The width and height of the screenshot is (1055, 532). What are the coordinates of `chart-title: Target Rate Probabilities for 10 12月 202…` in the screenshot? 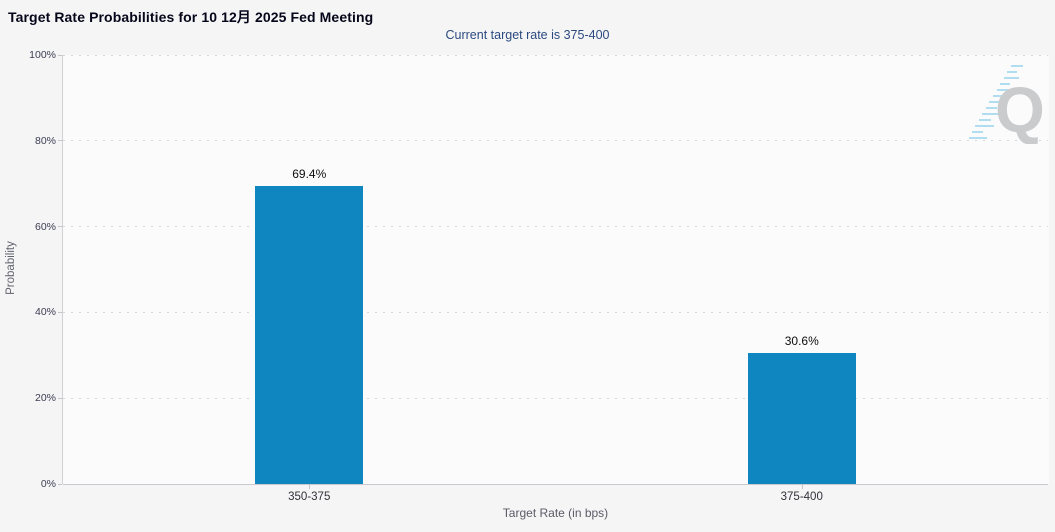 It's located at (191, 17).